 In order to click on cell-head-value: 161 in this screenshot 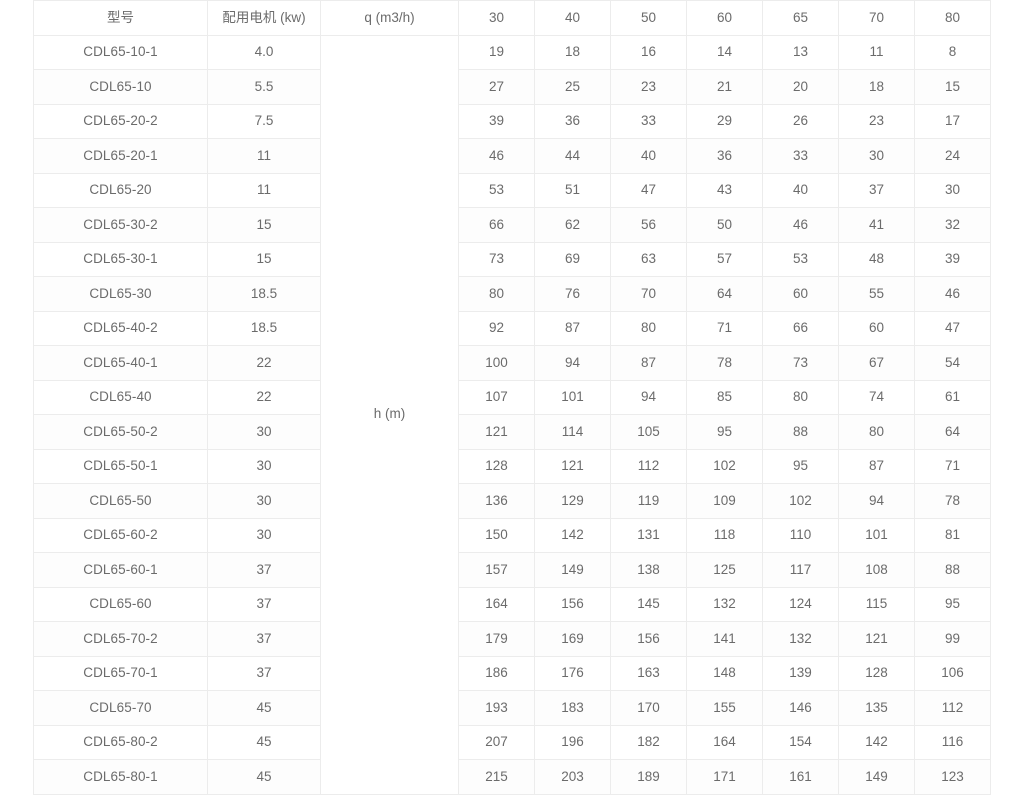, I will do `click(800, 777)`.